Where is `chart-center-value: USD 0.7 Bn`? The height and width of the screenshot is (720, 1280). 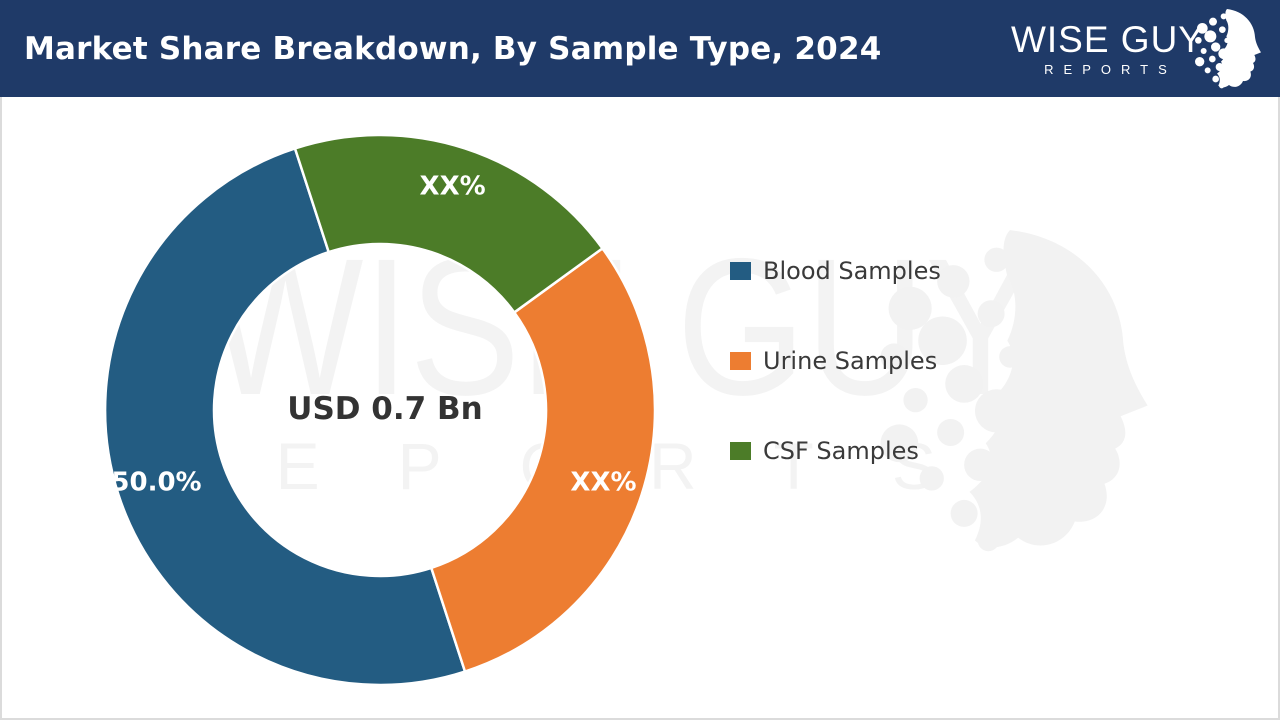
chart-center-value: USD 0.7 Bn is located at coordinates (385, 409).